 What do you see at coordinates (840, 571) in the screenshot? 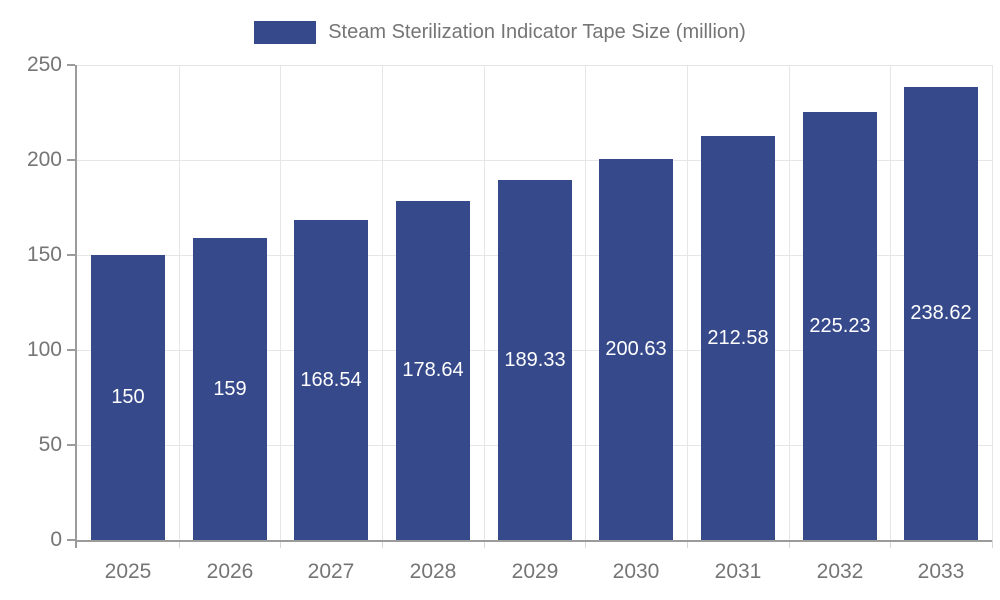
I see `x-tick-label: 2032` at bounding box center [840, 571].